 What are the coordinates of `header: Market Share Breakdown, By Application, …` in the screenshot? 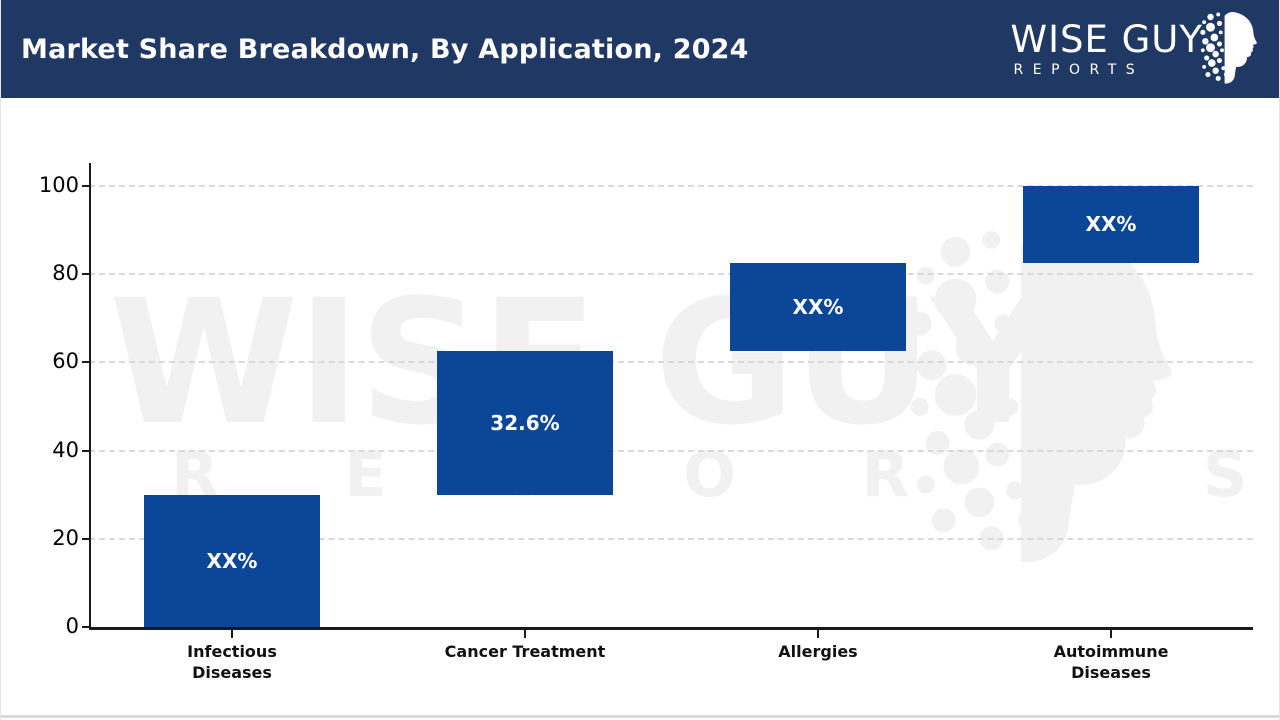 It's located at (640, 49).